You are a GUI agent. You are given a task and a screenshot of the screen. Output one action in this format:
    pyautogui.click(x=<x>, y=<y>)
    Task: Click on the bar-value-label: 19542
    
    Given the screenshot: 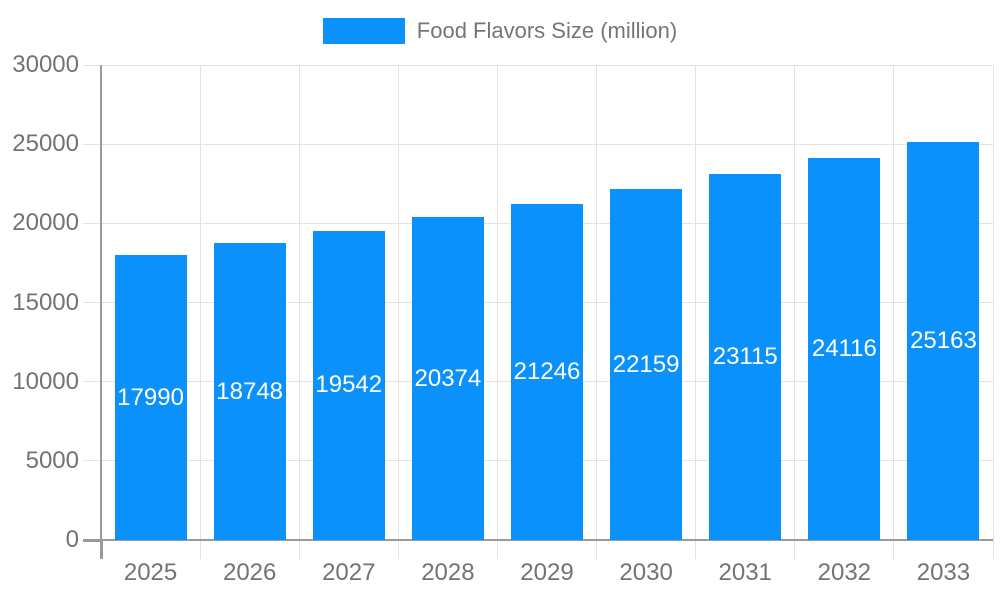 What is the action you would take?
    pyautogui.click(x=349, y=385)
    